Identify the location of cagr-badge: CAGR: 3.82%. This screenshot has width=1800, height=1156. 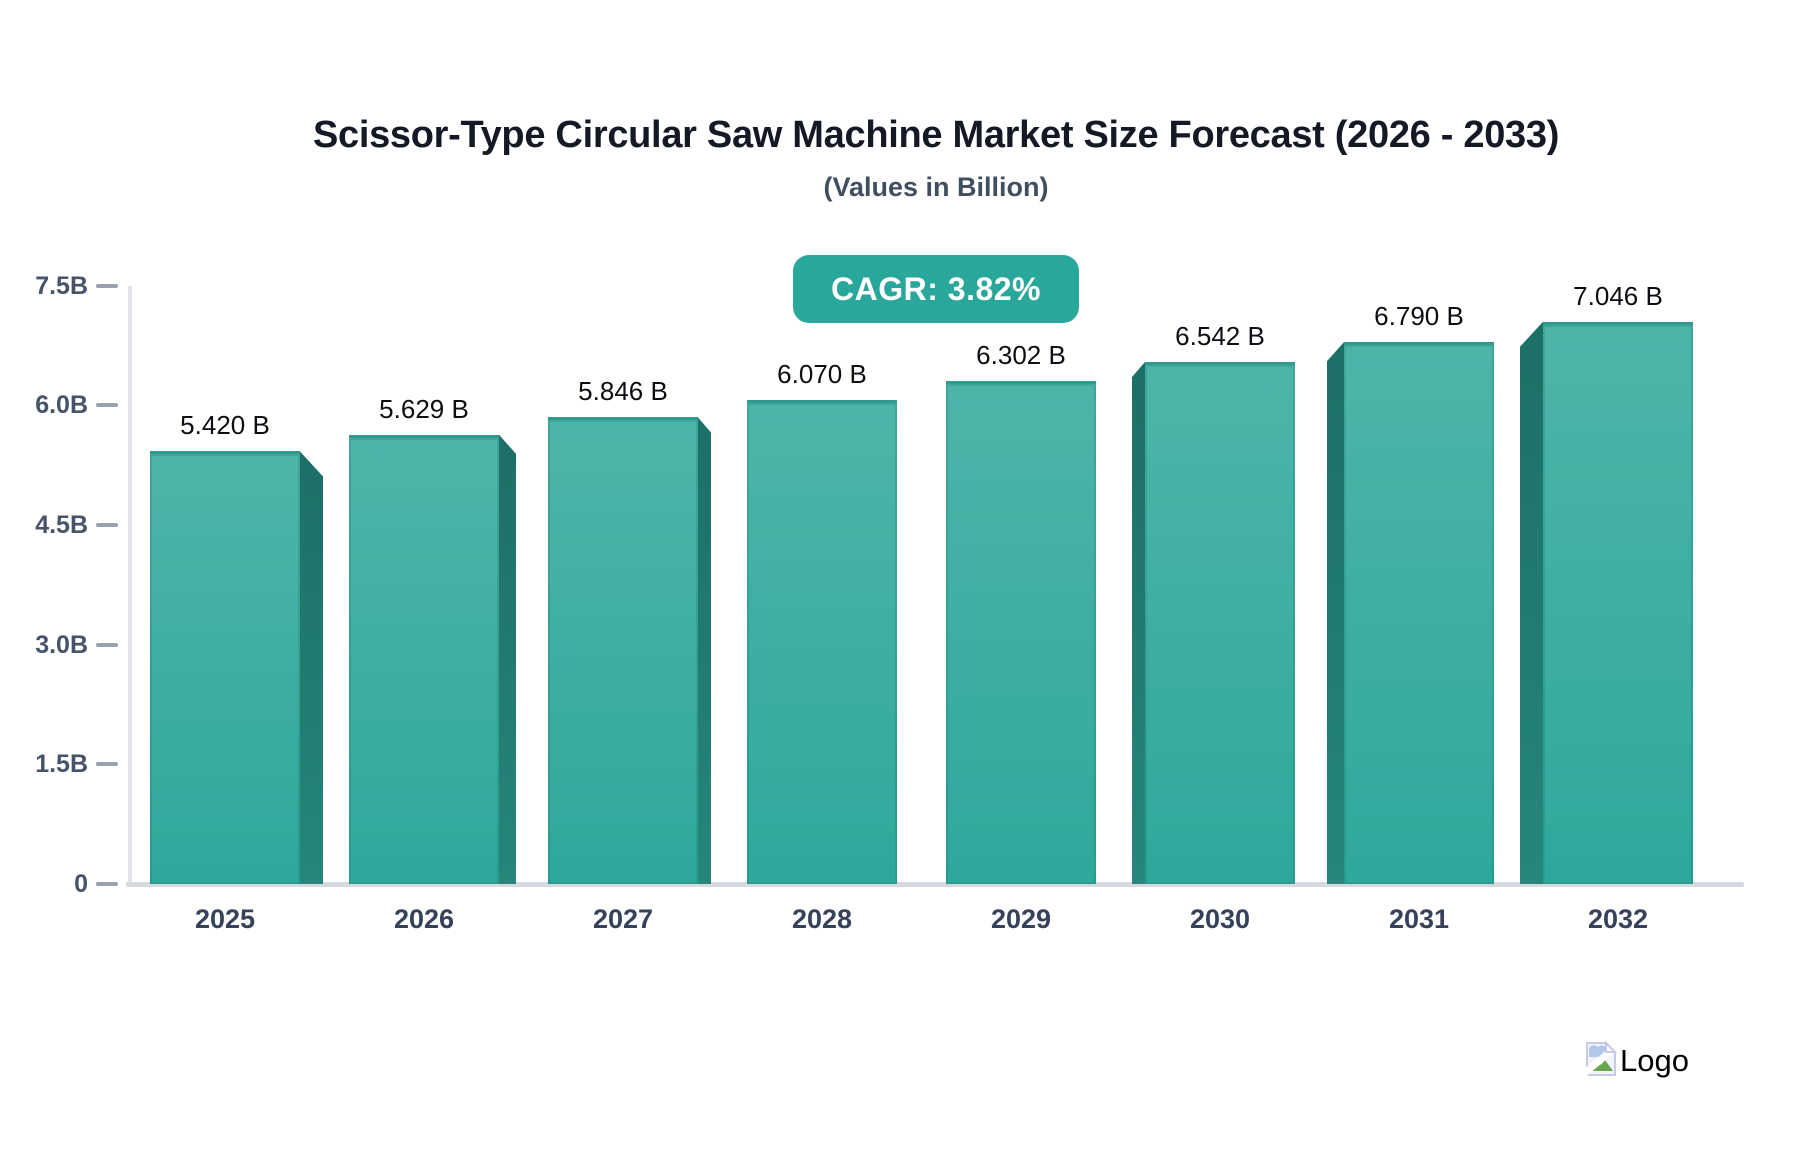
(936, 289).